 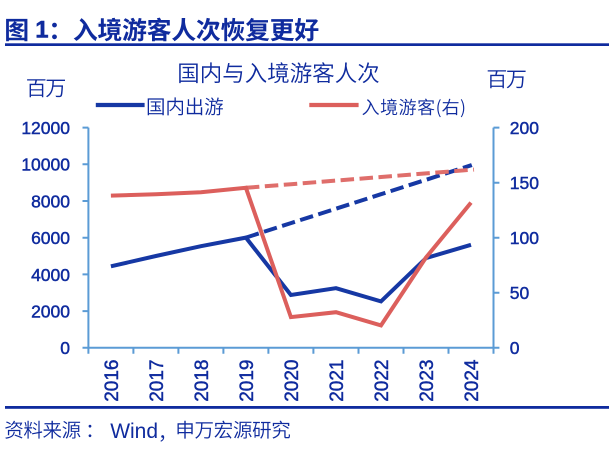 What do you see at coordinates (292, 381) in the screenshot?
I see `svg-text: 2020` at bounding box center [292, 381].